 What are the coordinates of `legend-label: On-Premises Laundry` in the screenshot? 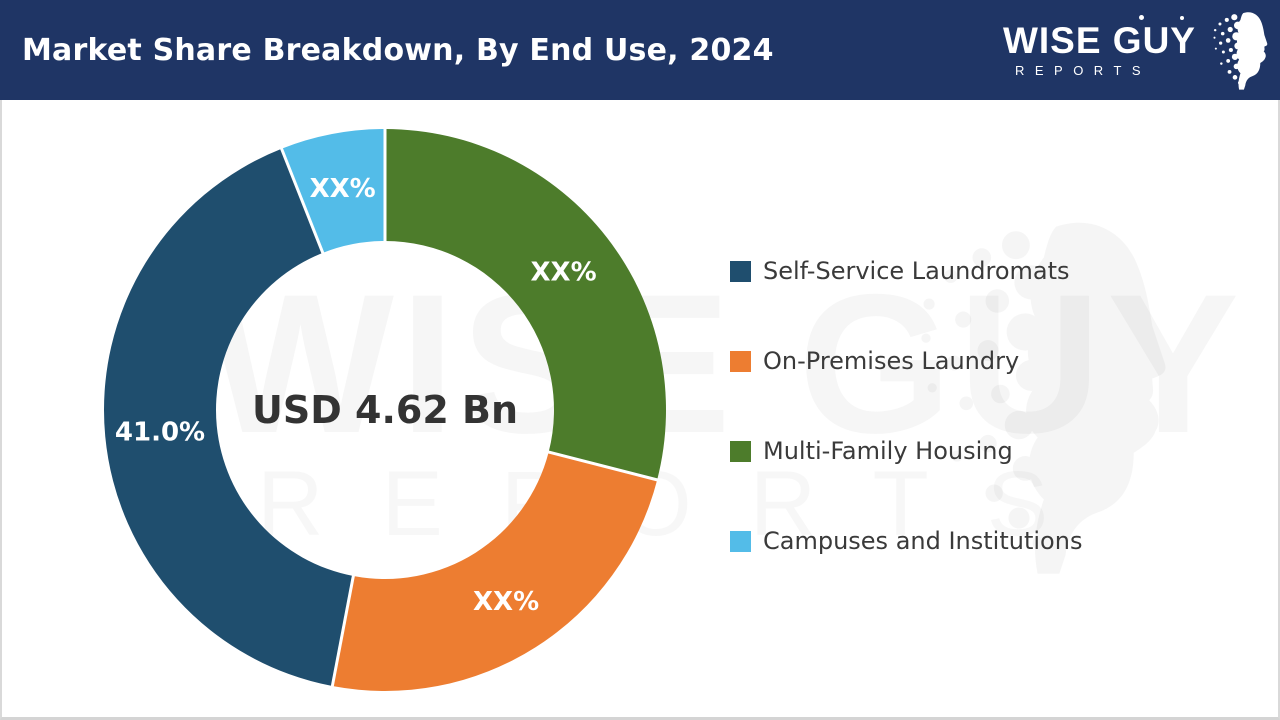 It's located at (891, 361).